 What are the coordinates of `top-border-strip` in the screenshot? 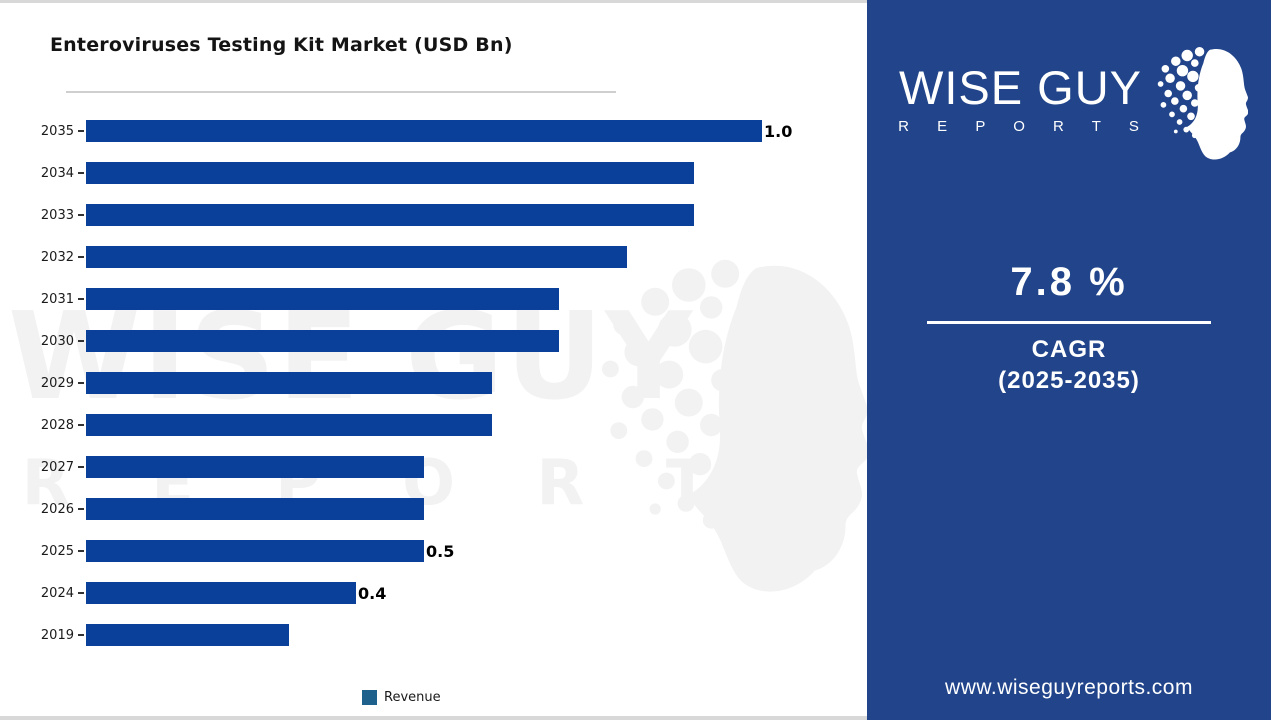 It's located at (433, 1).